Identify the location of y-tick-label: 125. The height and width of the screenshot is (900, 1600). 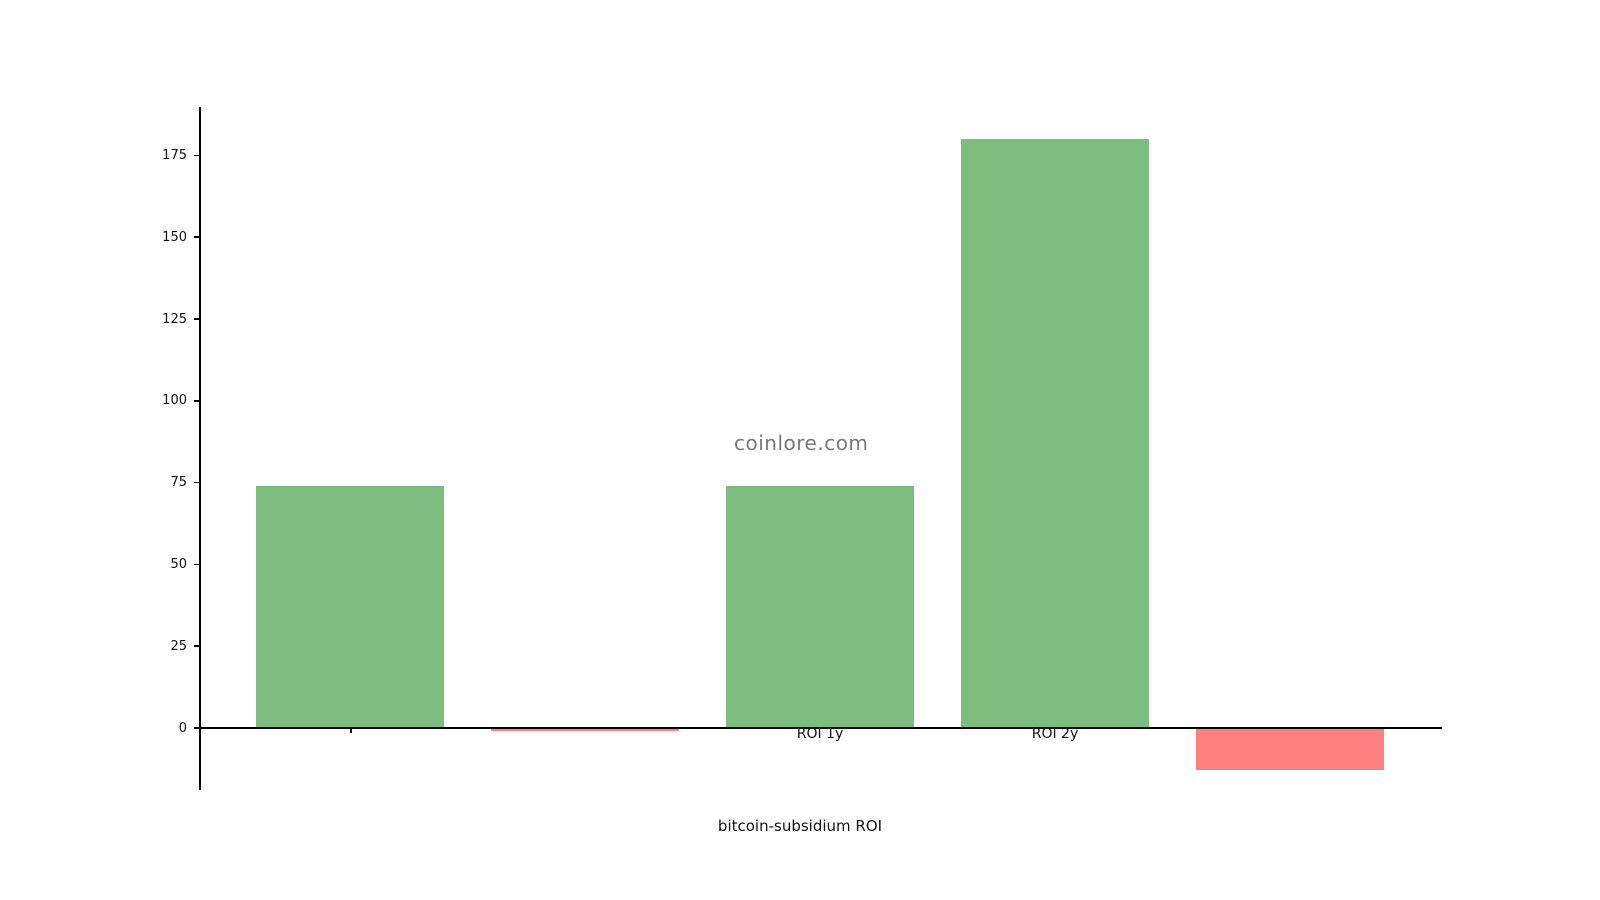
(174, 319).